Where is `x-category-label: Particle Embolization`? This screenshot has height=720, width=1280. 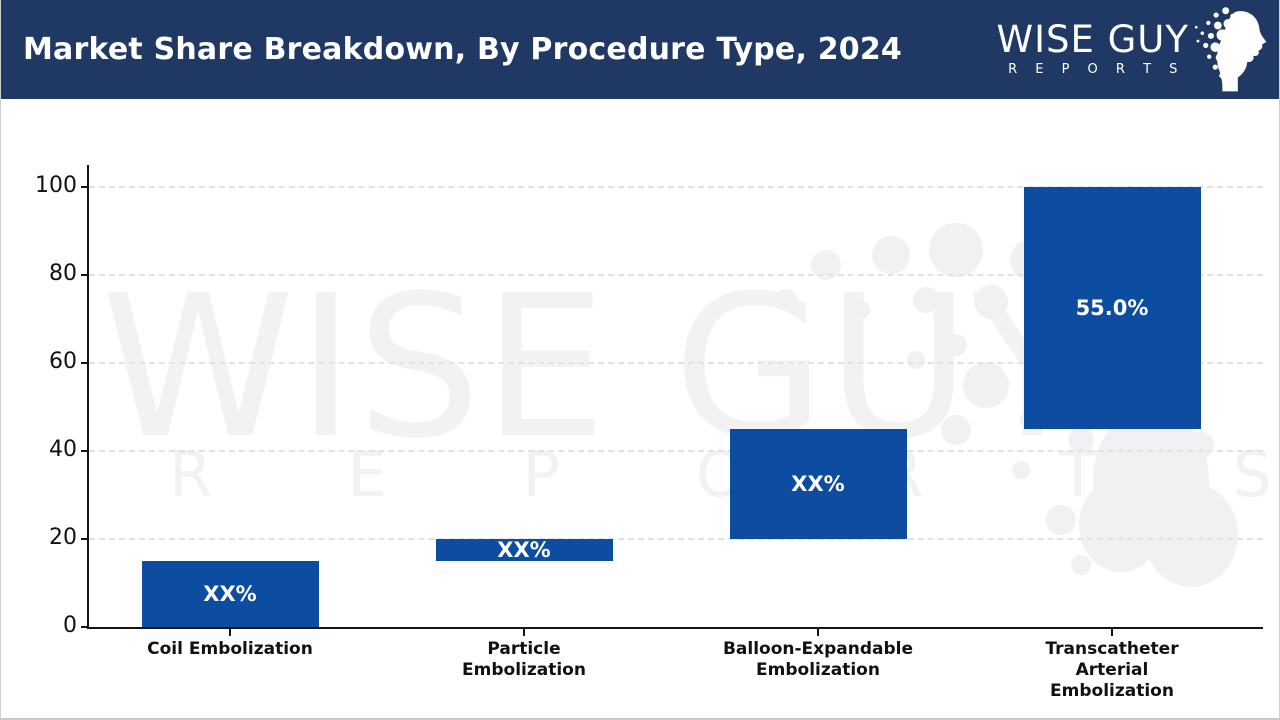 x-category-label: Particle Embolization is located at coordinates (524, 659).